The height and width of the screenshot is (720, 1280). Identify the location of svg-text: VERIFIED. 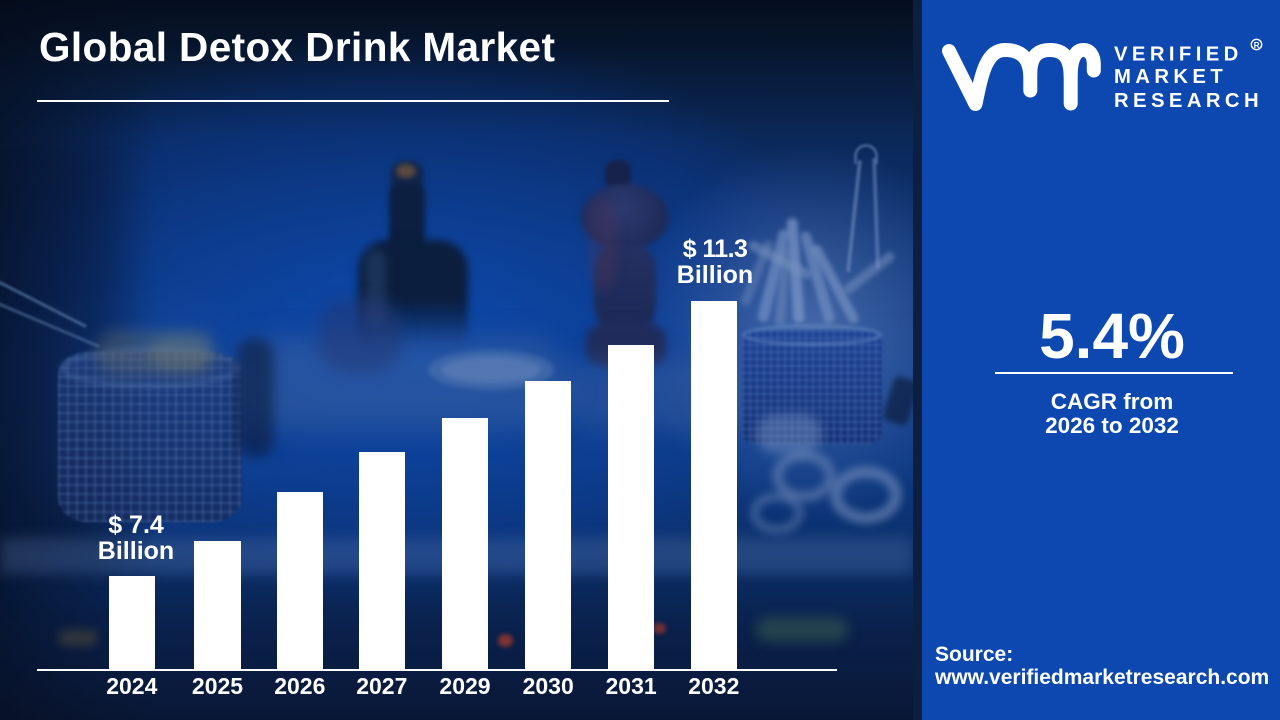
(1178, 55).